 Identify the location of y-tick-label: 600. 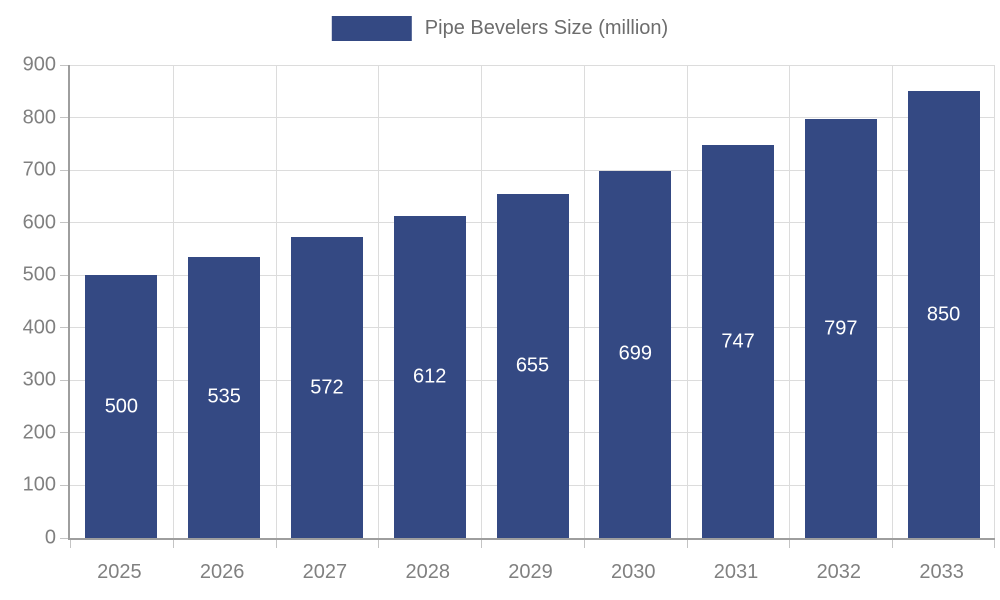
(39, 222).